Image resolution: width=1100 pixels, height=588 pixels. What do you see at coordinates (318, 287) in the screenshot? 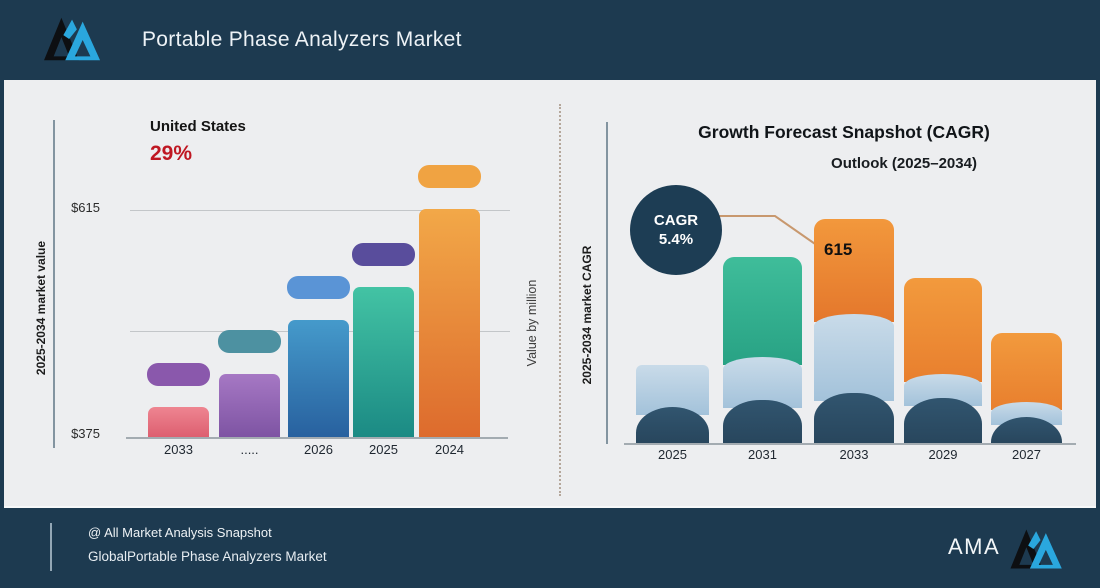
I see `bar-cap-2026` at bounding box center [318, 287].